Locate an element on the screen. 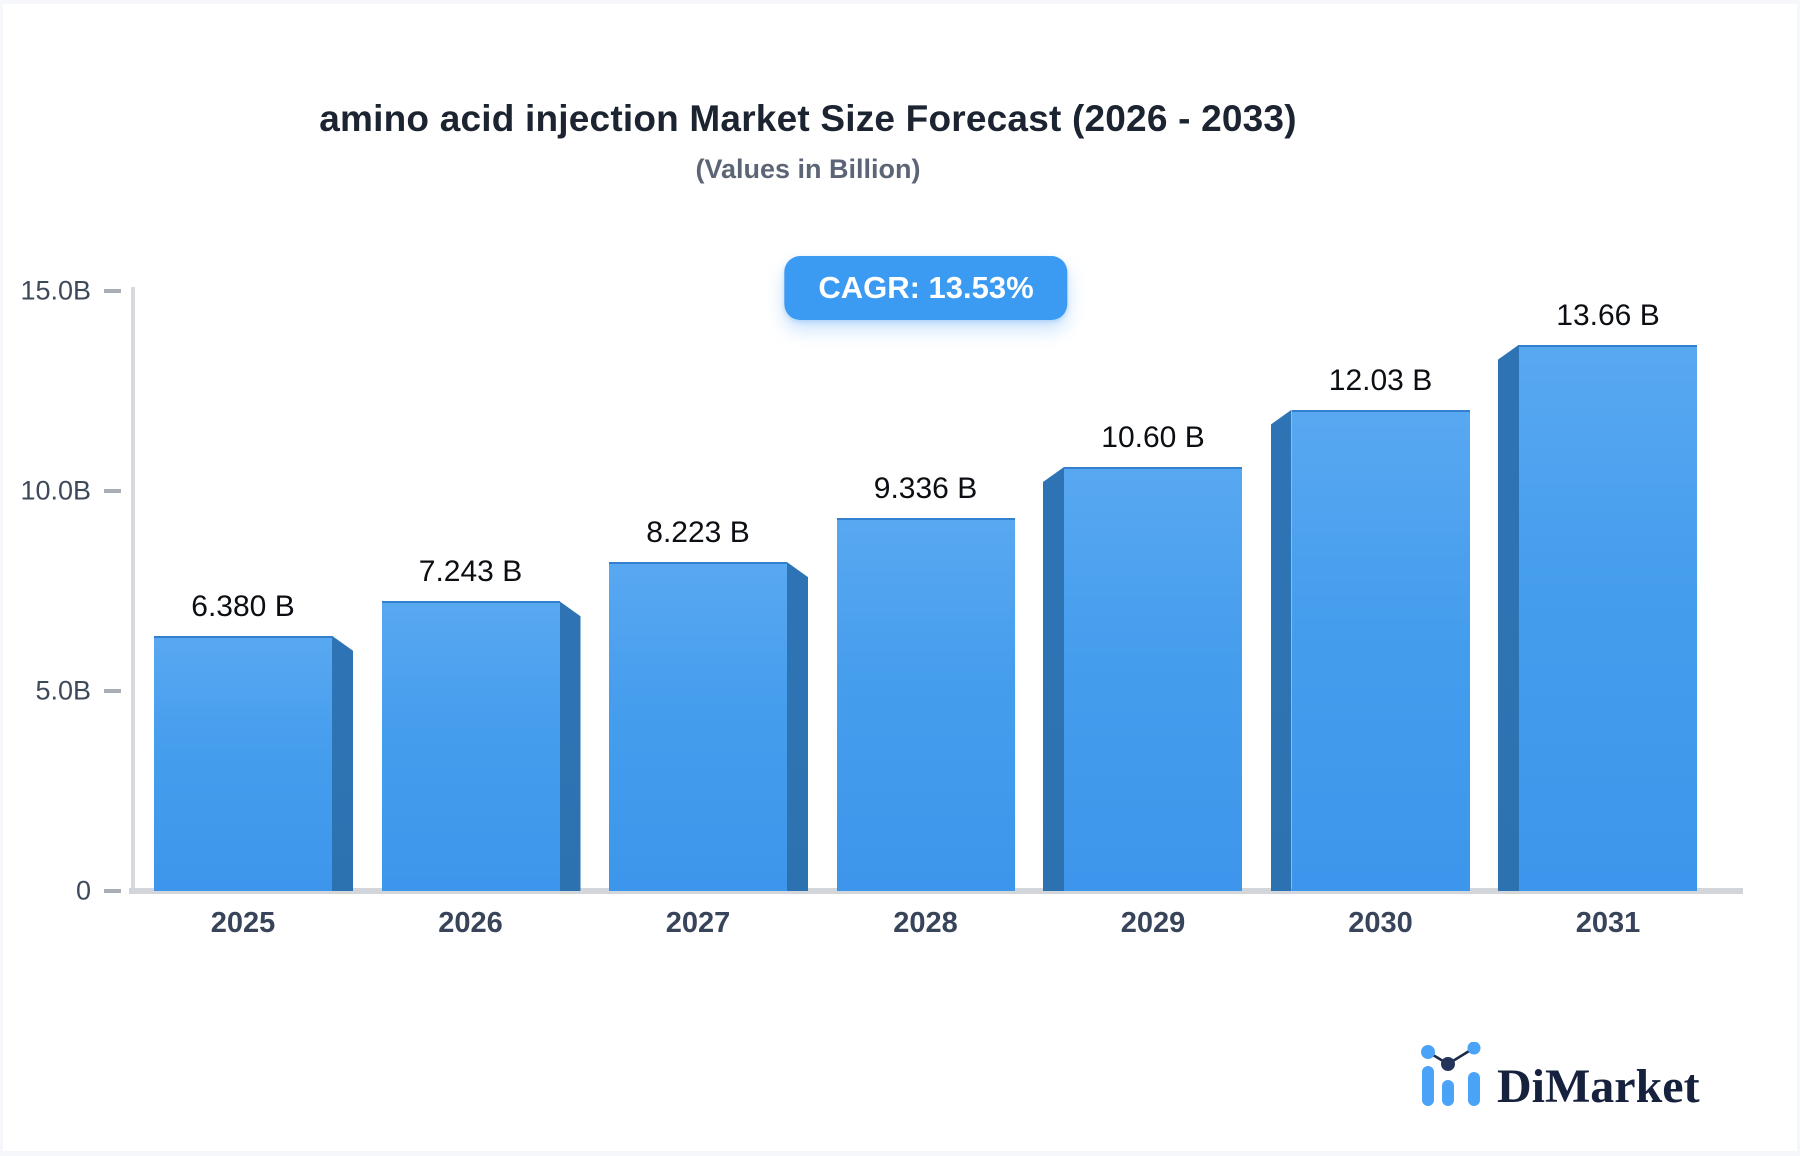 Image resolution: width=1800 pixels, height=1156 pixels. x-axis-category-label: 2026 is located at coordinates (470, 923).